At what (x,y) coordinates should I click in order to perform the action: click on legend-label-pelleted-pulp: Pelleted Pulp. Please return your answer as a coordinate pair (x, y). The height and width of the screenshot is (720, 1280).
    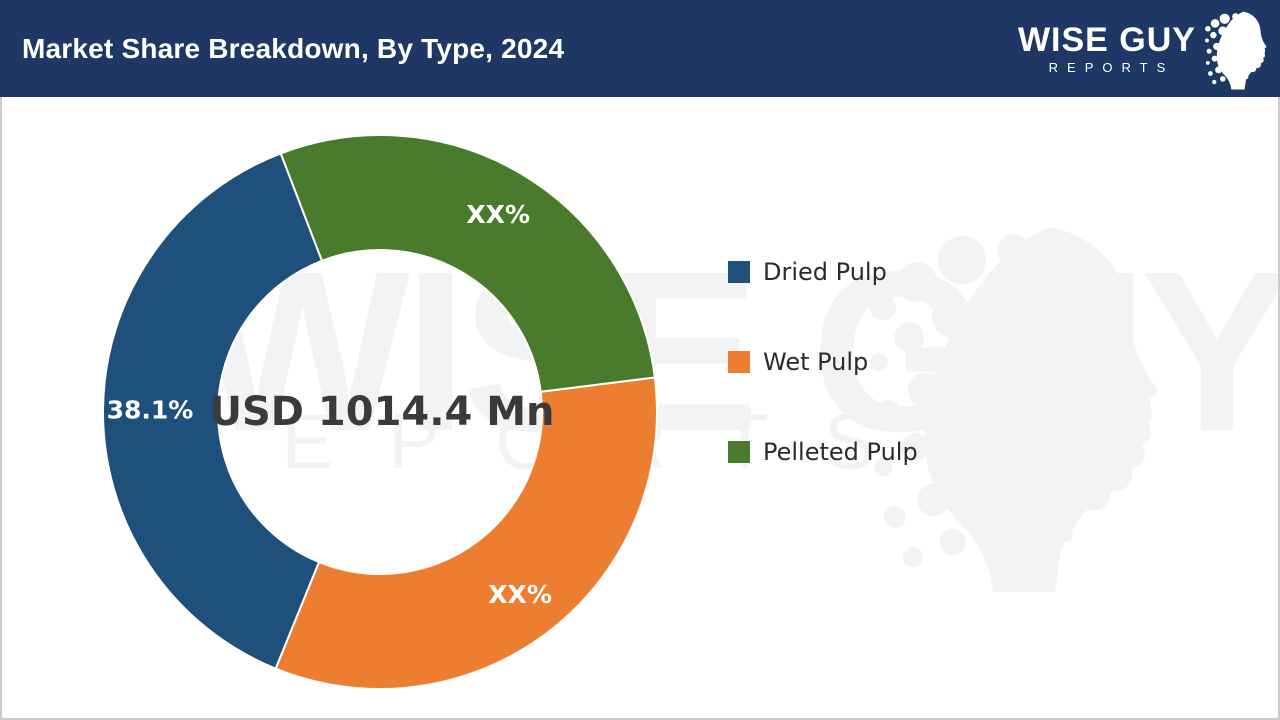
    Looking at the image, I should click on (840, 452).